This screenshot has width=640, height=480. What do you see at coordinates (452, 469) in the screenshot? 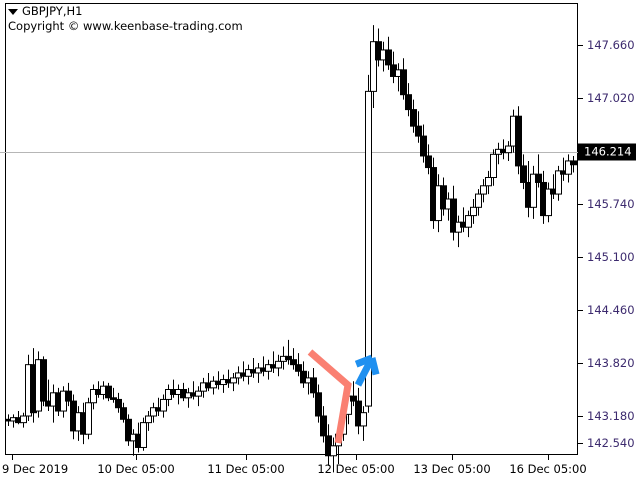
I see `time-axis-label: 13 Dec 05:00` at bounding box center [452, 469].